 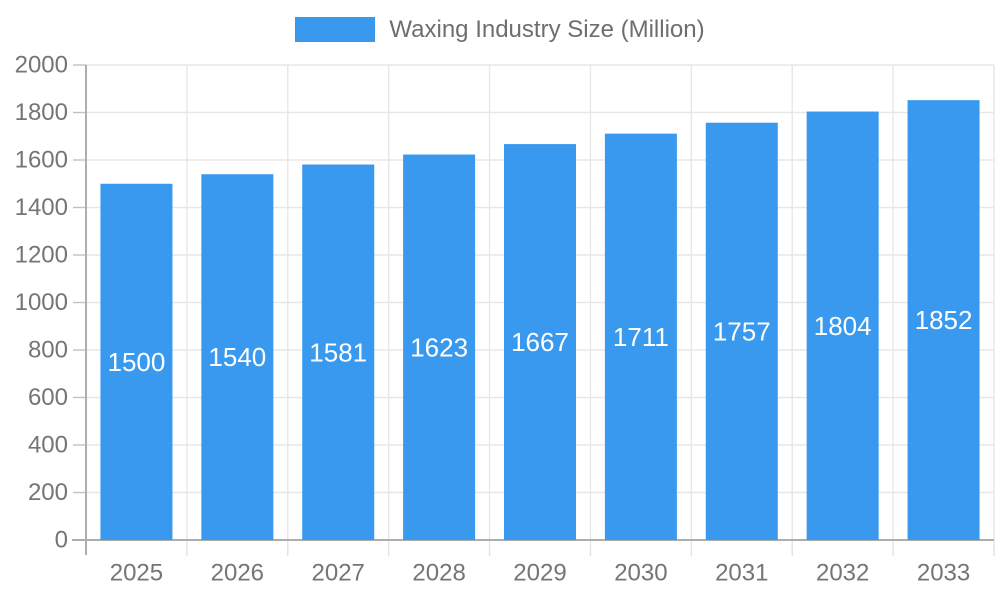 I want to click on bar-value-label: 1667, so click(x=540, y=342).